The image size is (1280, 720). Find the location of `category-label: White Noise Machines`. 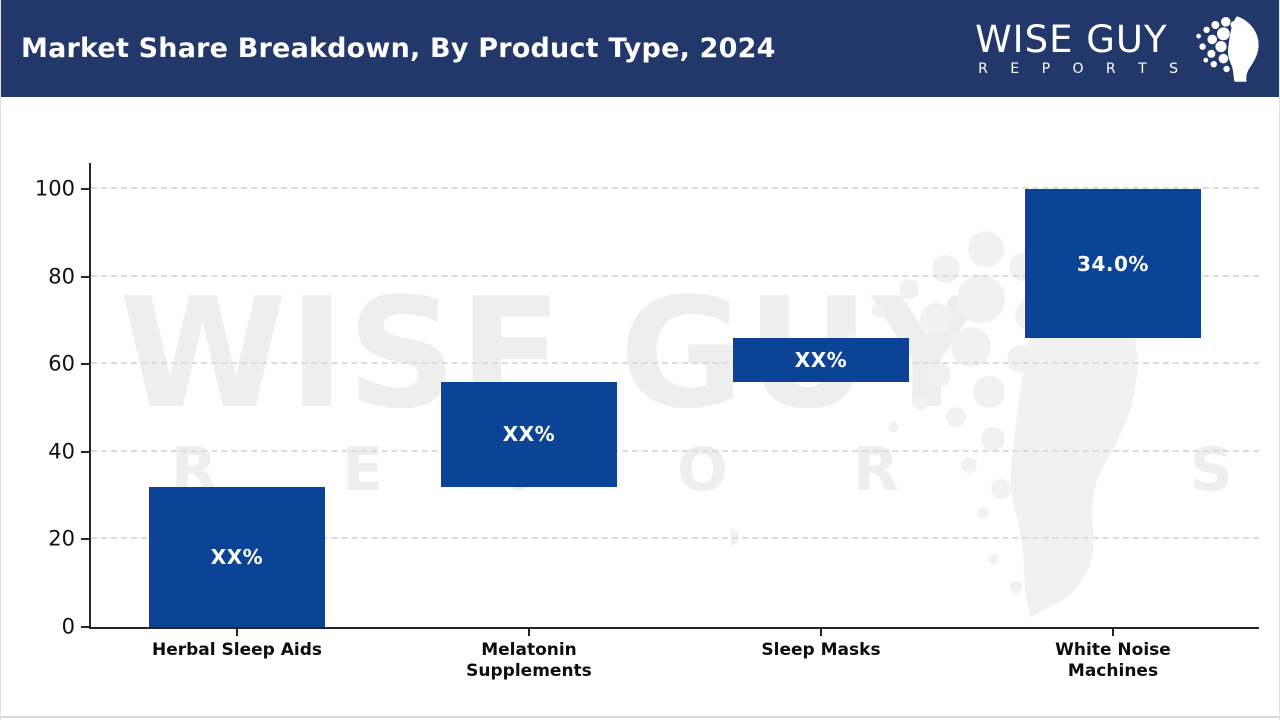

category-label: White Noise Machines is located at coordinates (1113, 661).